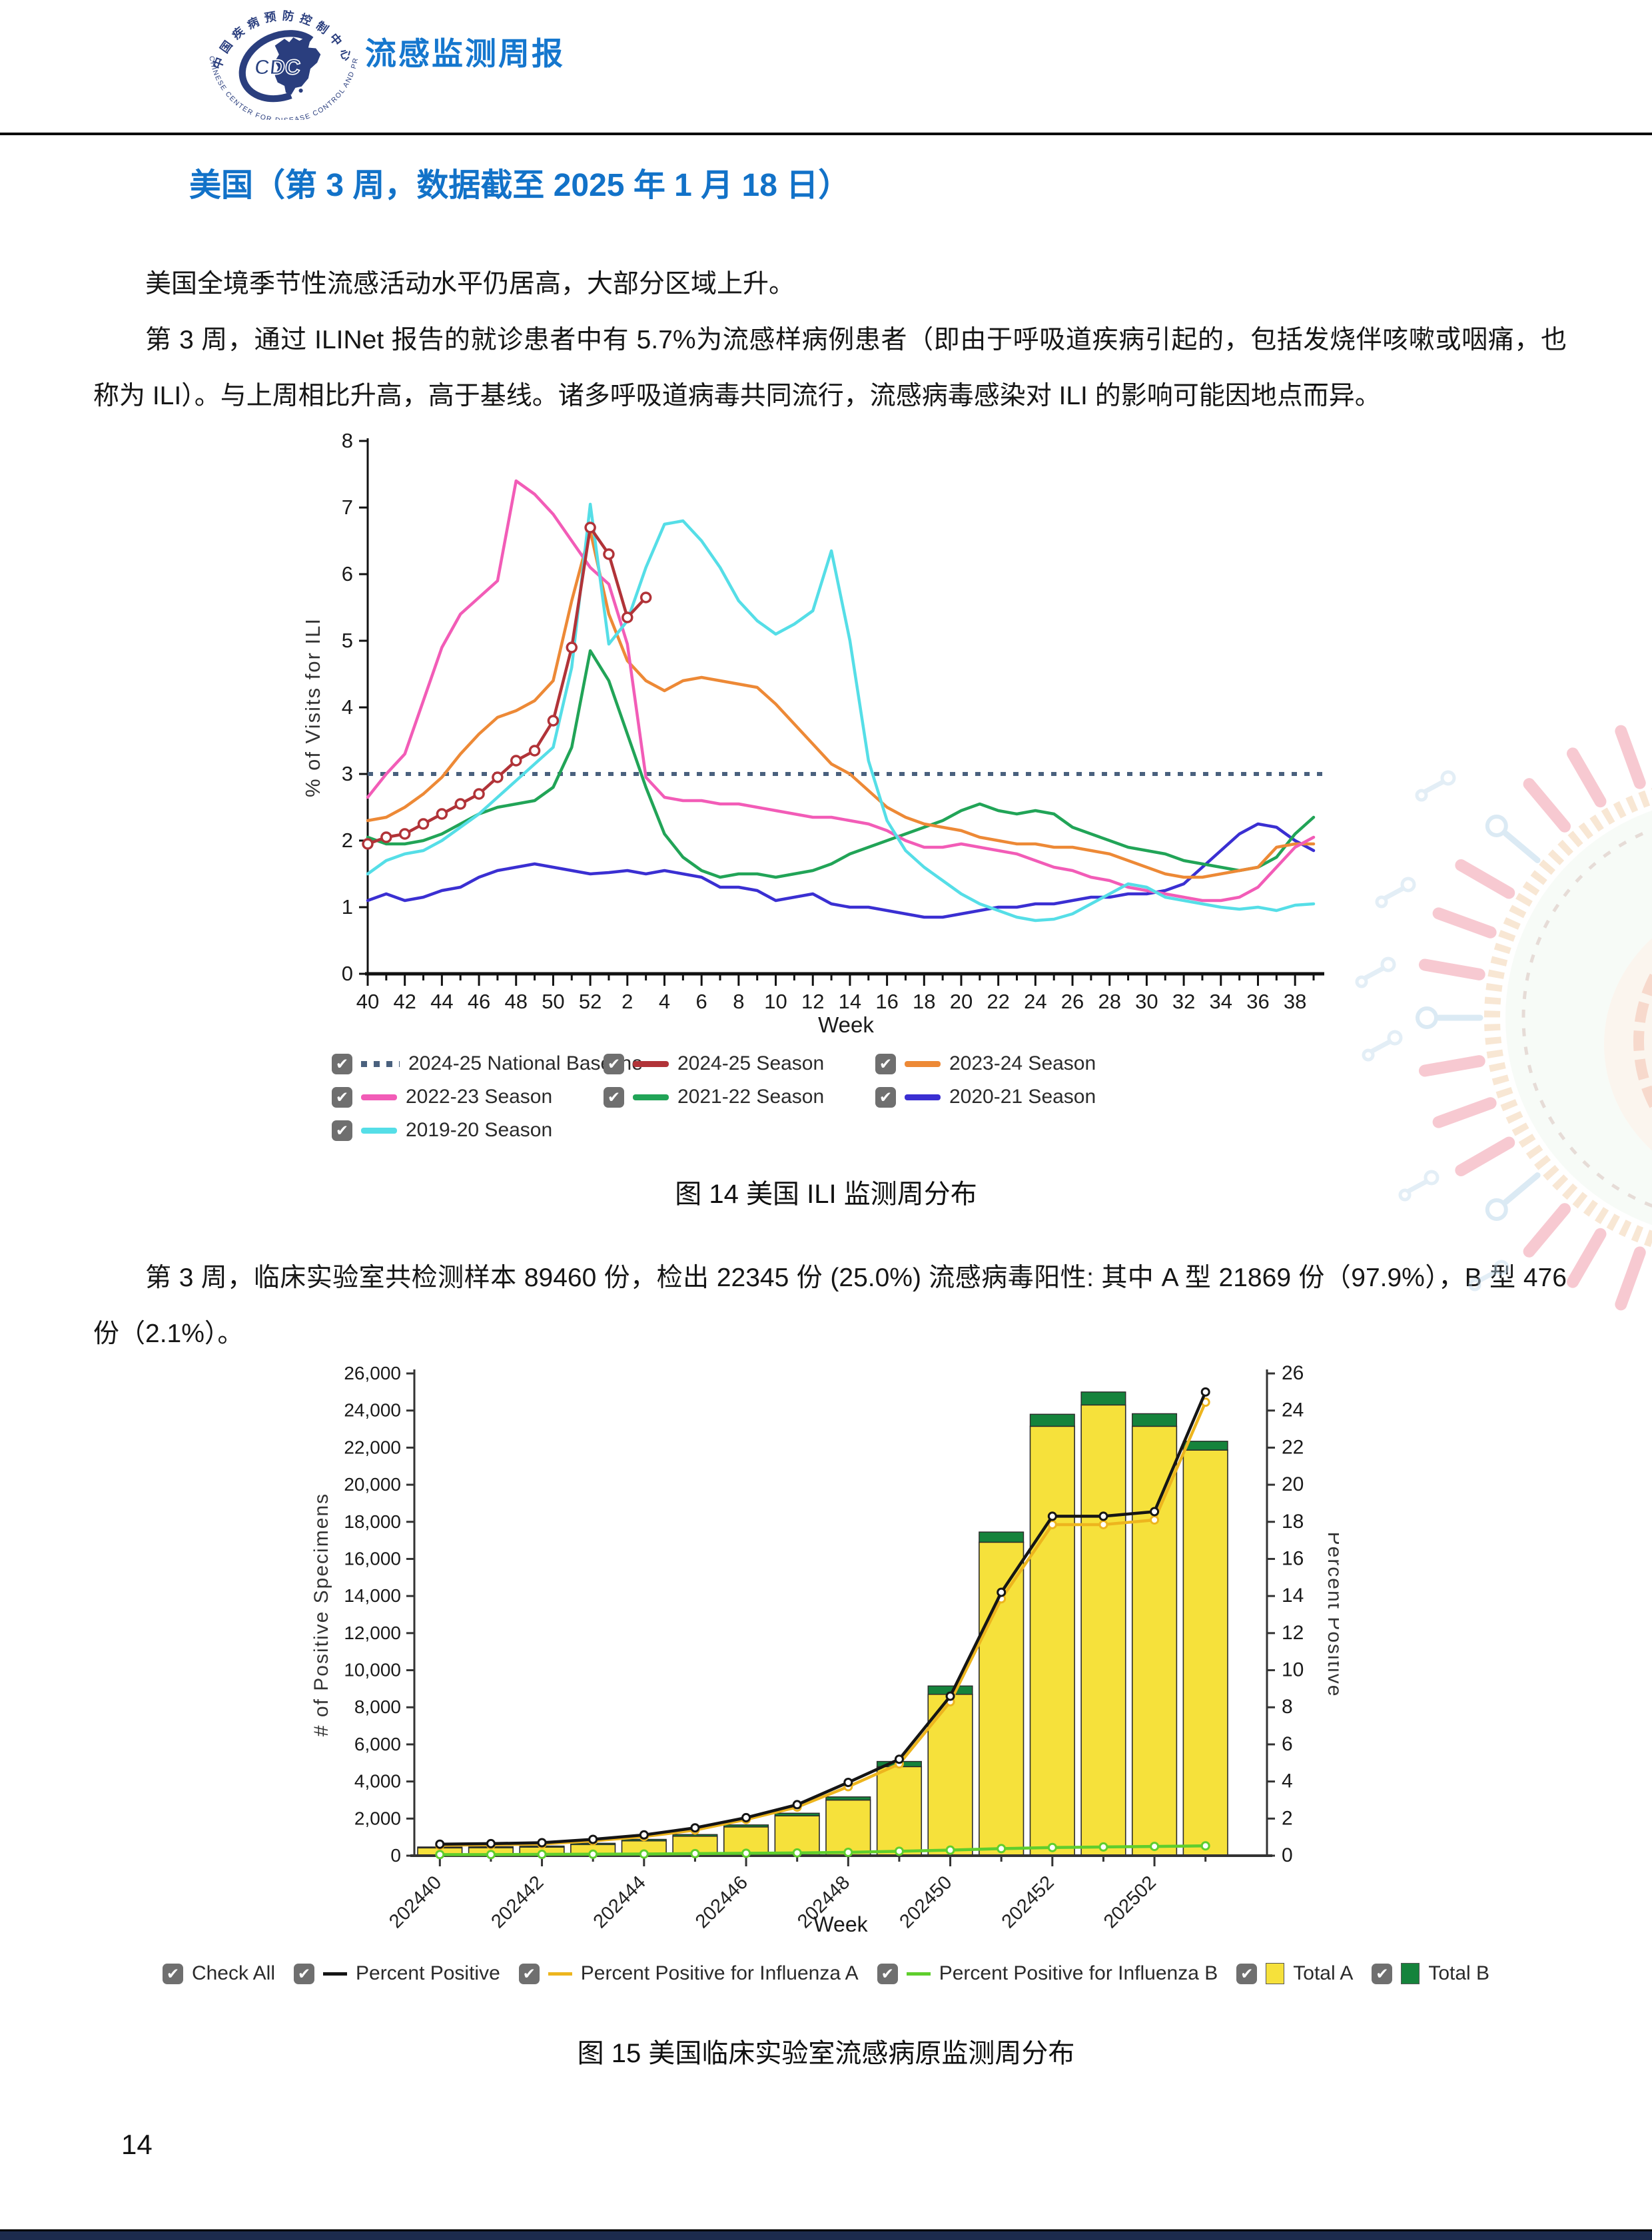 The image size is (1652, 2240). I want to click on fig14-y-tick-label: 2, so click(347, 840).